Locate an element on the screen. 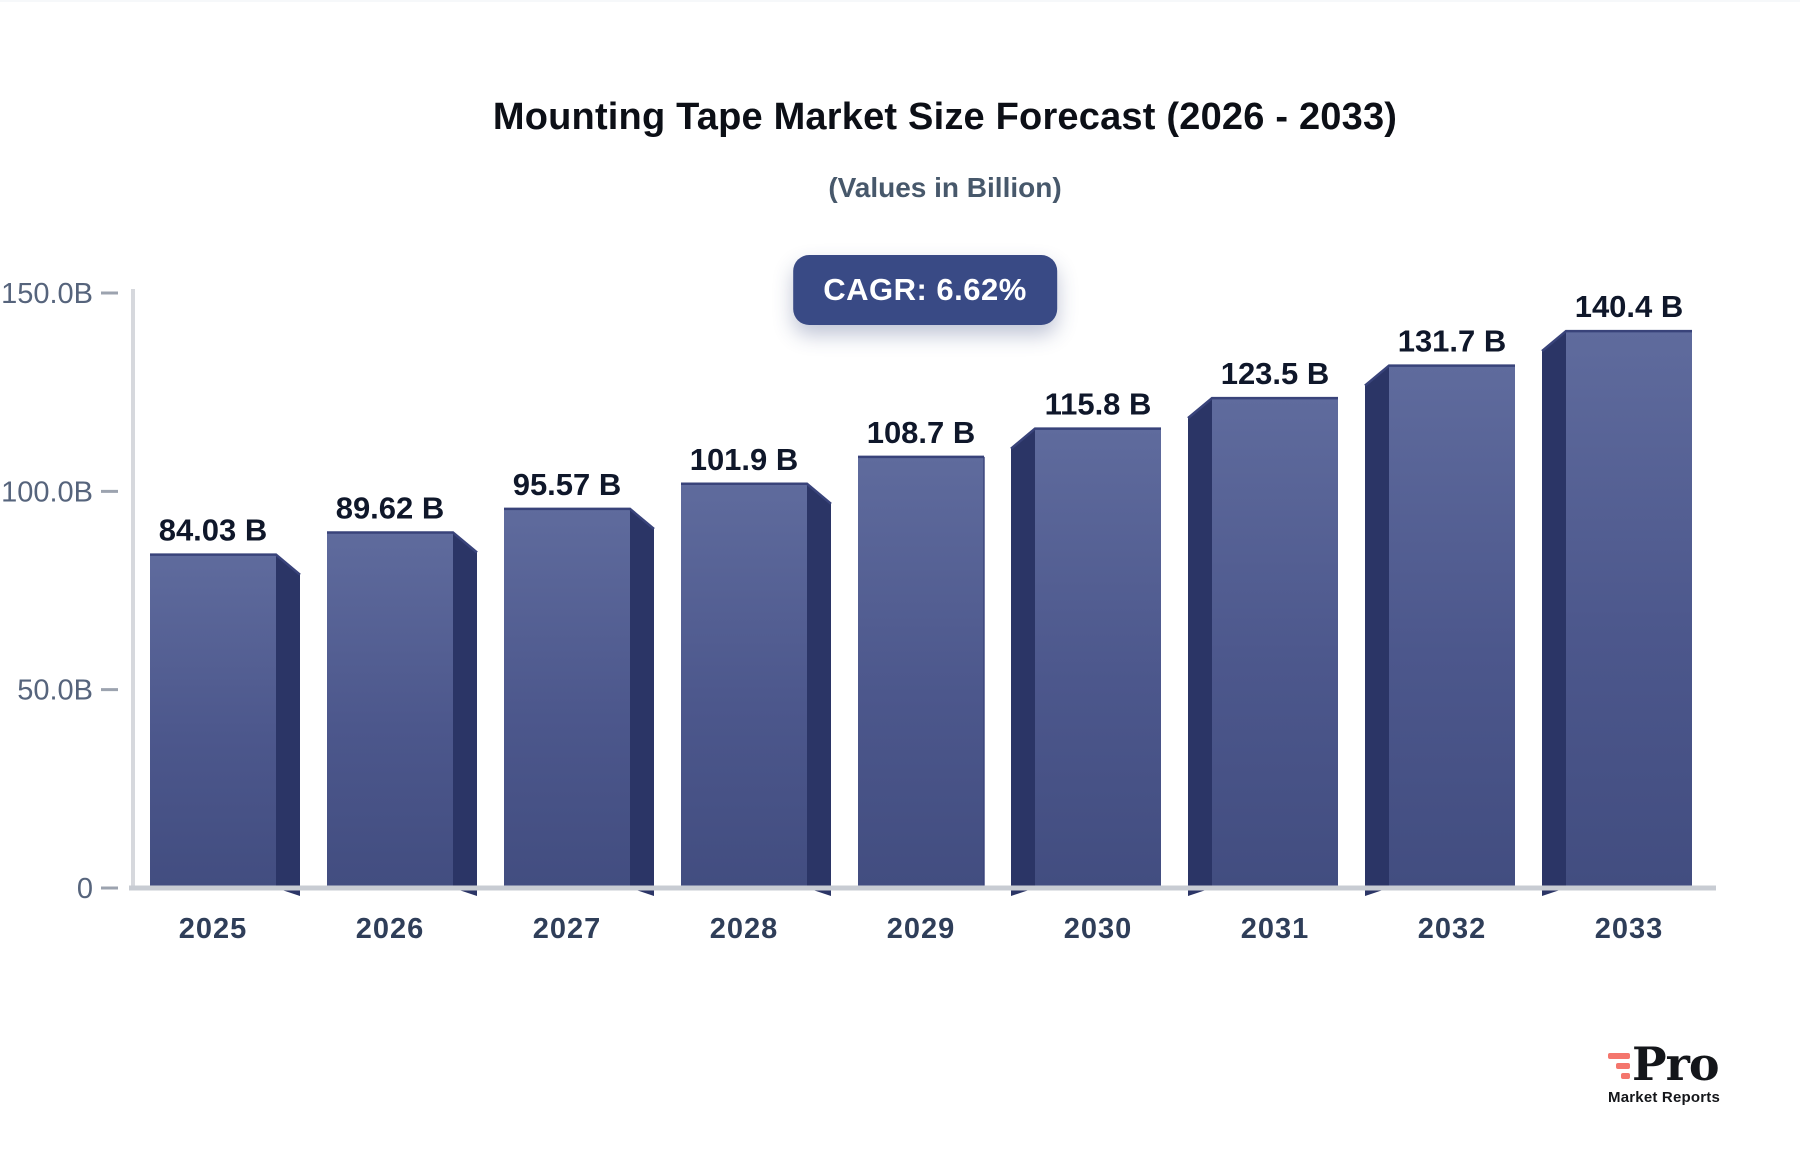 The image size is (1800, 1158). bar-group-2030: 115.8 B 2030 is located at coordinates (1085, 666).